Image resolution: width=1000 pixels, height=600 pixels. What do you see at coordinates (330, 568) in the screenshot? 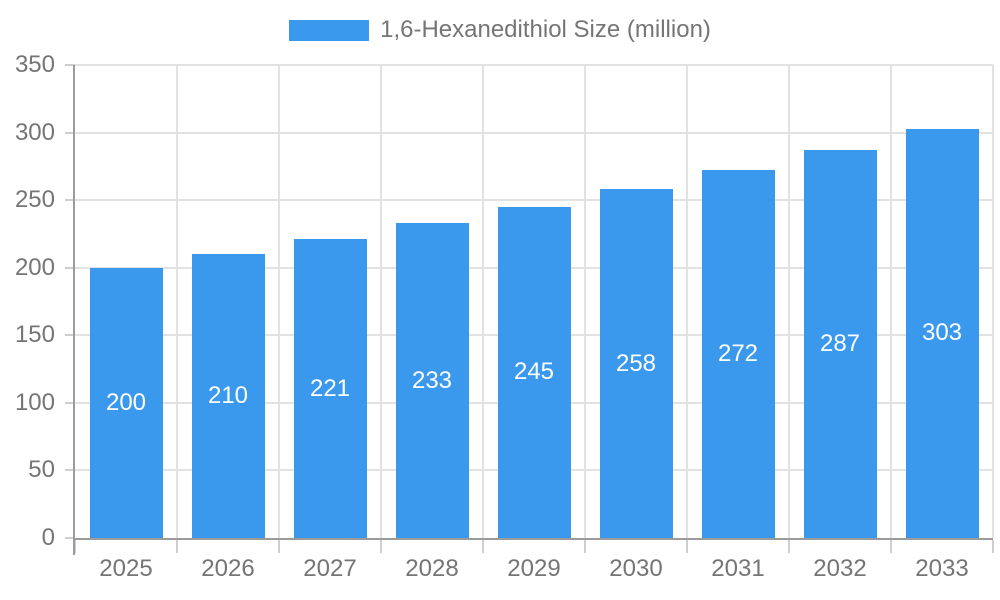
I see `x-axis-label: 2027` at bounding box center [330, 568].